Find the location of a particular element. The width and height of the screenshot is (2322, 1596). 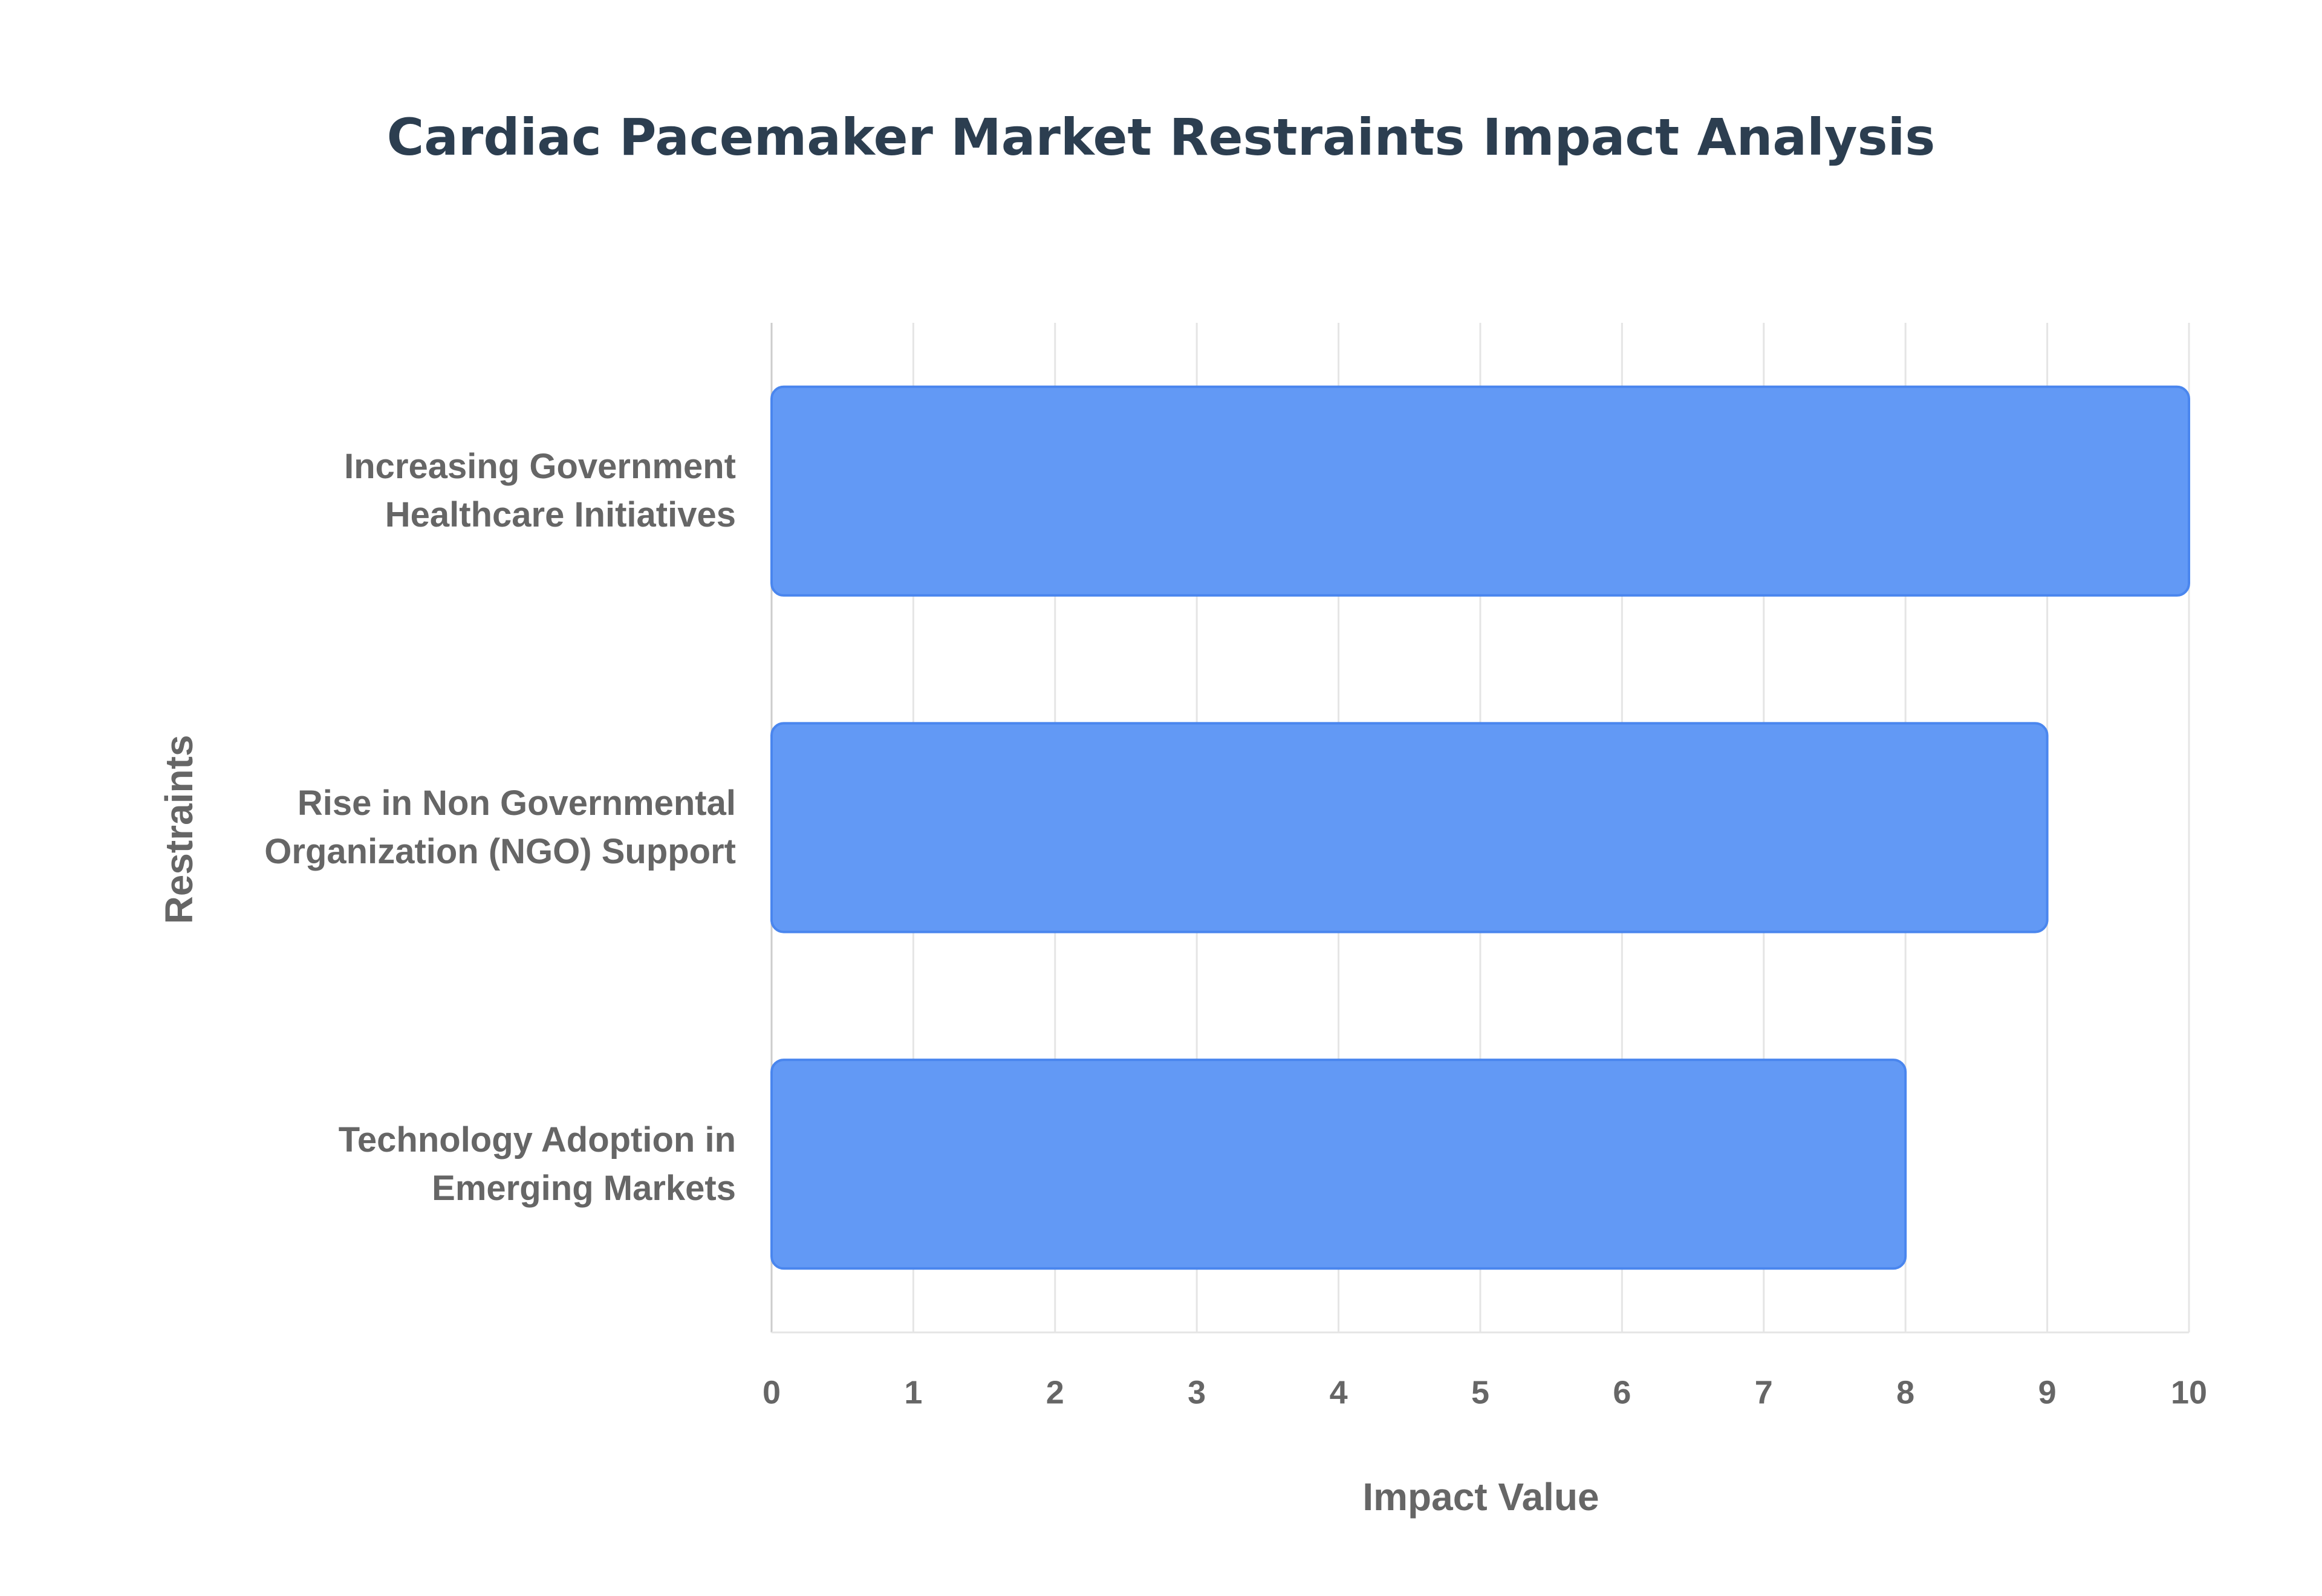

x-tick-label: 6 is located at coordinates (1622, 1392).